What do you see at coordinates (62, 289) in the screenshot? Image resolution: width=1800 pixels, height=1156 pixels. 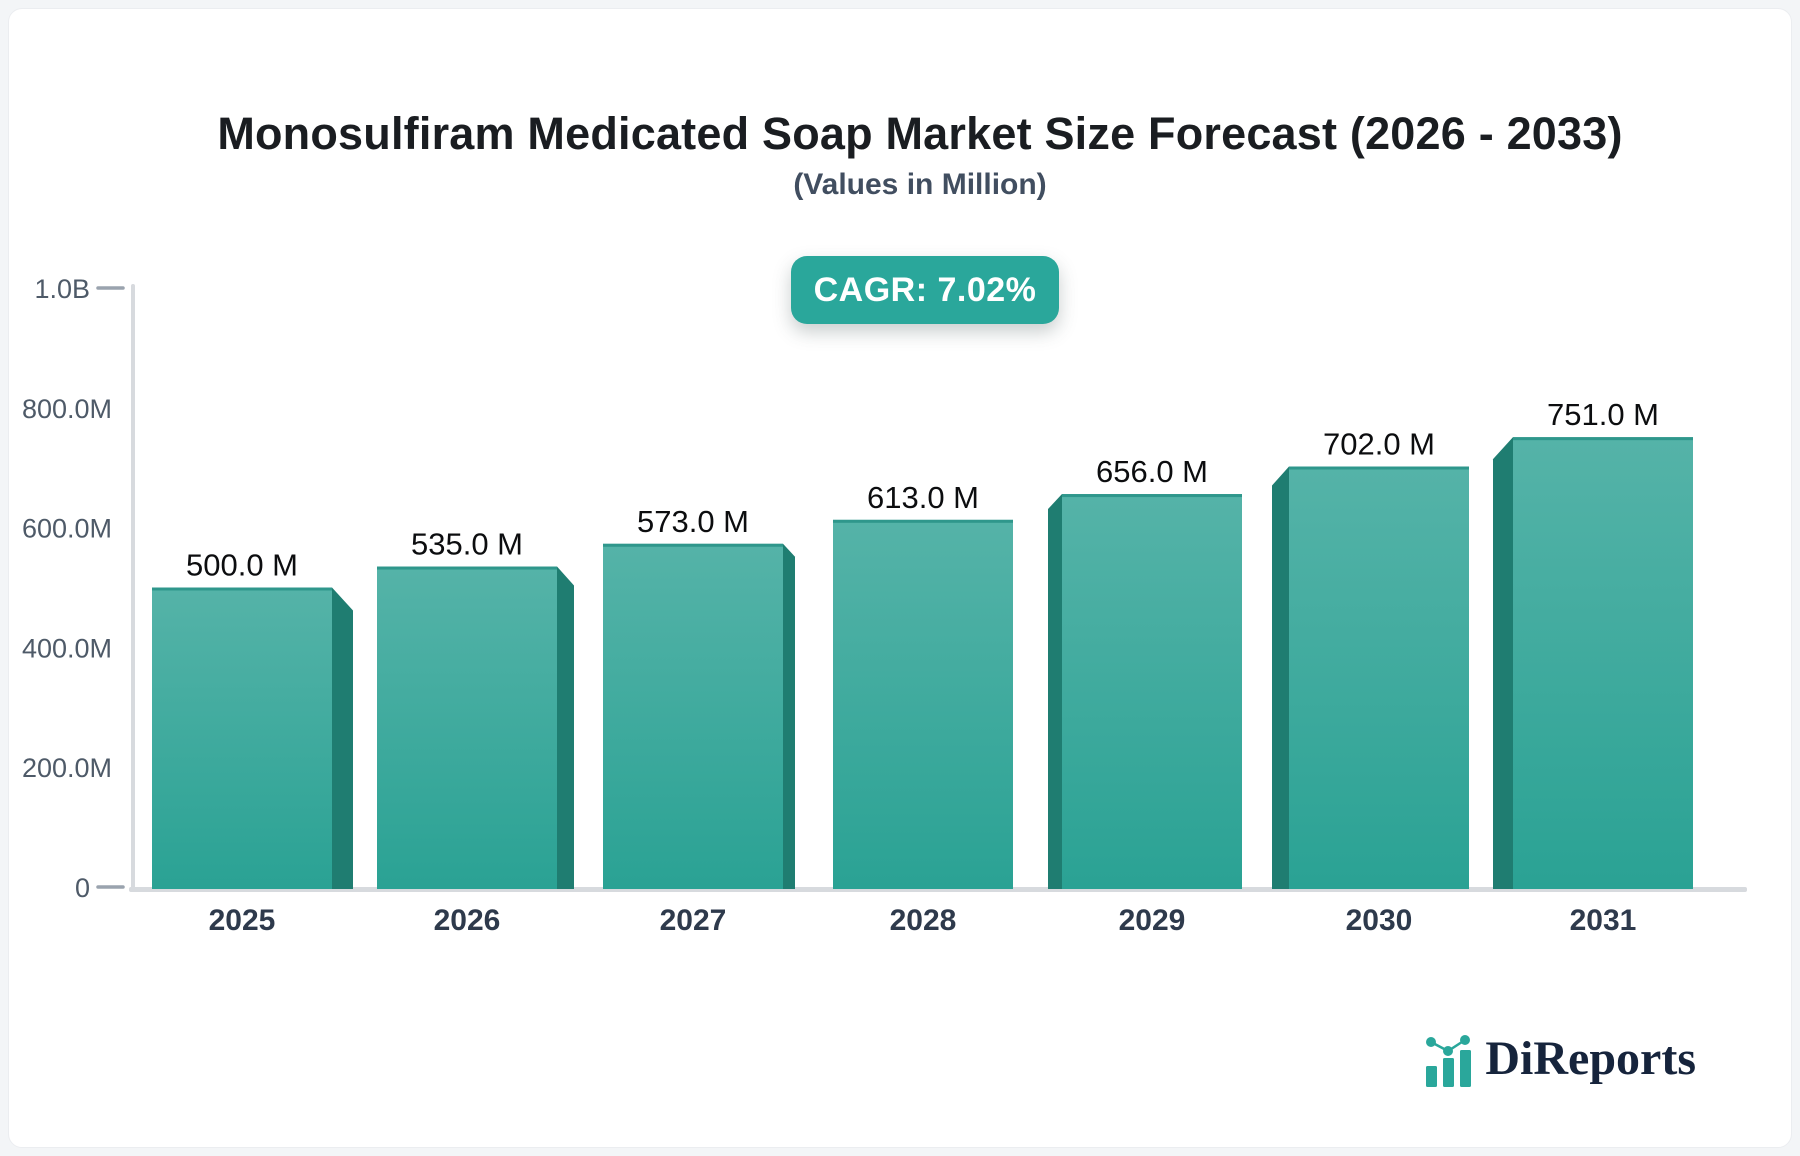 I see `y-tick-label: 1.0B` at bounding box center [62, 289].